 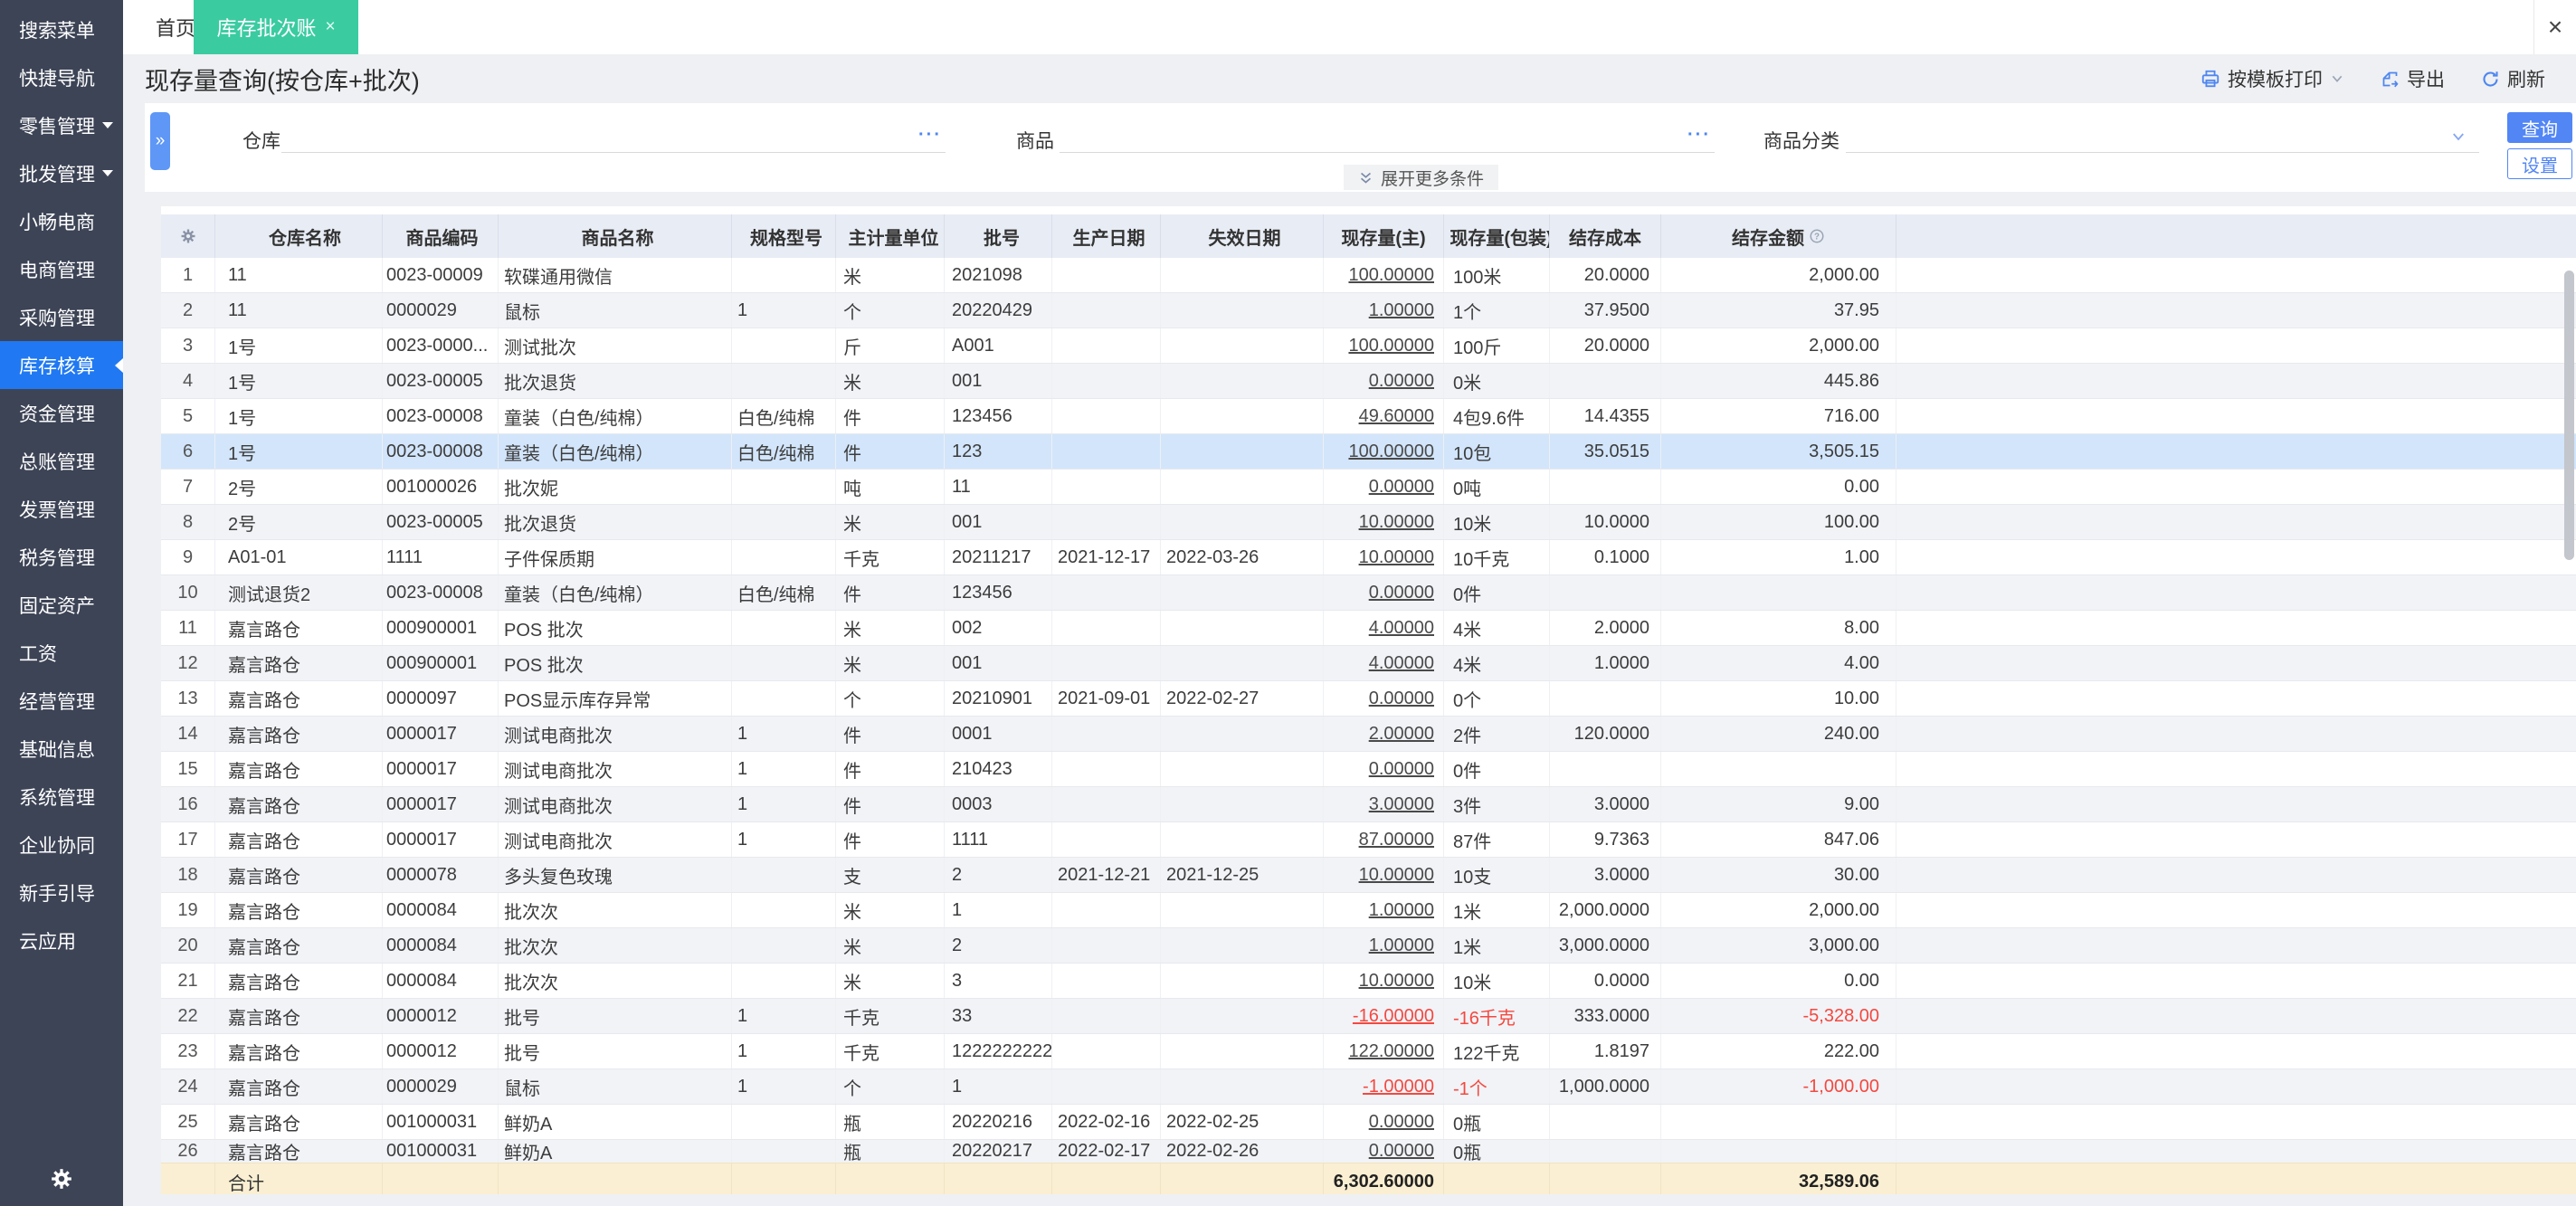 What do you see at coordinates (1396, 415) in the screenshot?
I see `qty-main-link: 49.60000` at bounding box center [1396, 415].